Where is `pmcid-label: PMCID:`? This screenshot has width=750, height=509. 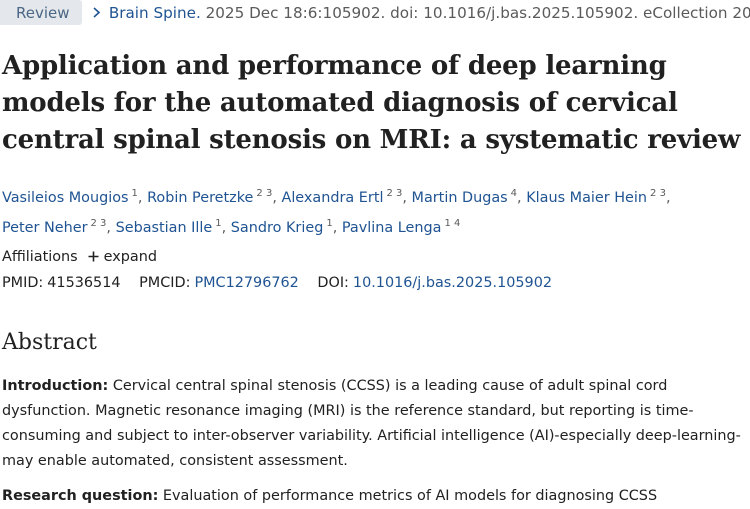
pmcid-label: PMCID: is located at coordinates (165, 283).